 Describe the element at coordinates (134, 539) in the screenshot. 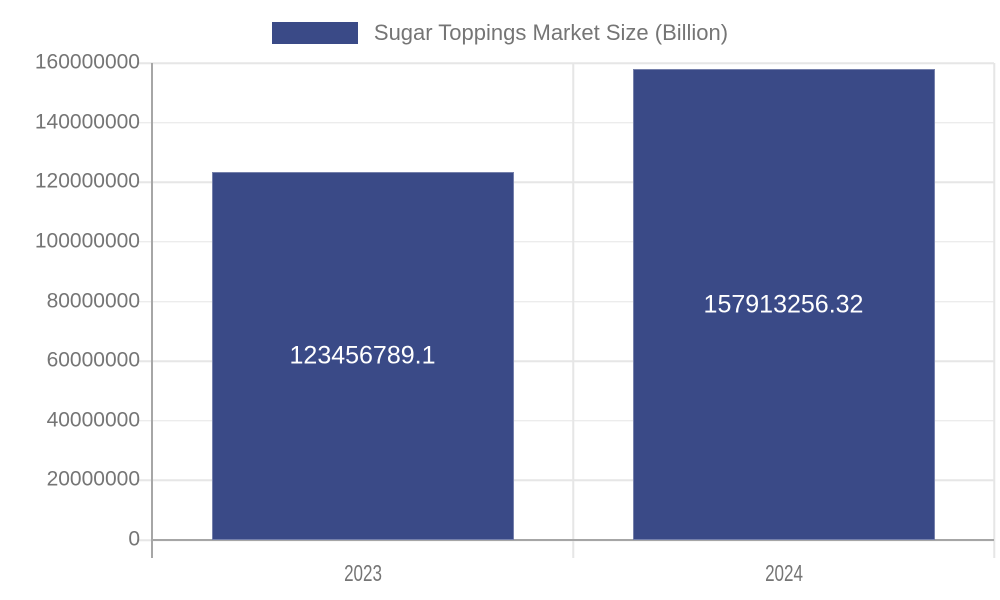

I see `y-tick-label: 0` at that location.